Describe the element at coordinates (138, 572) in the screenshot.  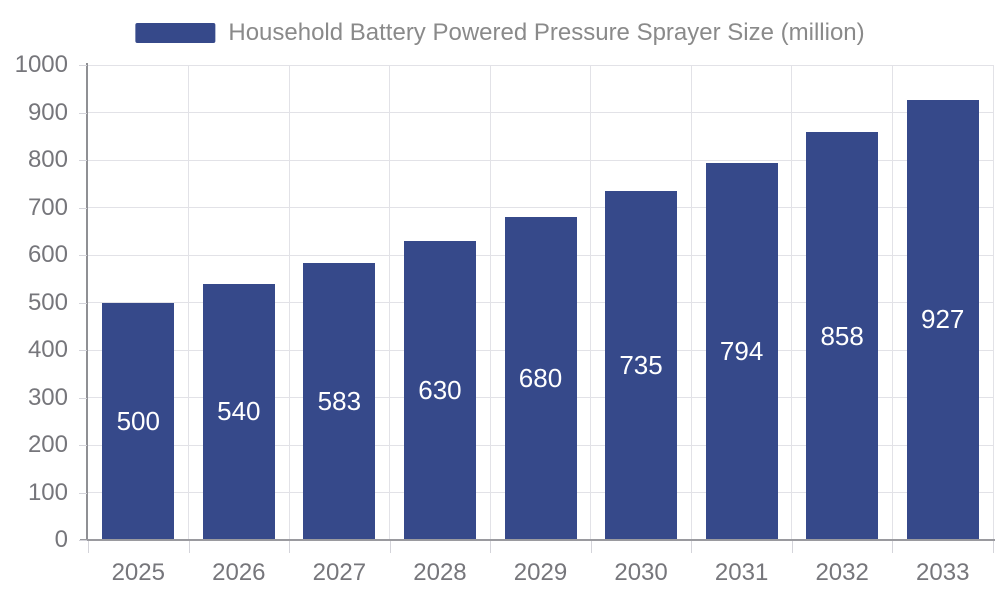
I see `x-axis-label: 2025` at that location.